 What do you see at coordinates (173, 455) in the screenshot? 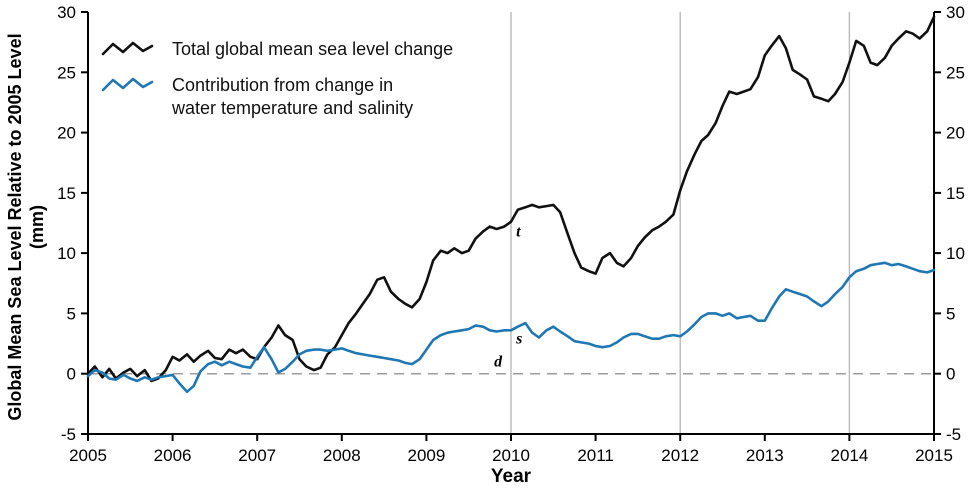
I see `x-tick-label: 2006` at bounding box center [173, 455].